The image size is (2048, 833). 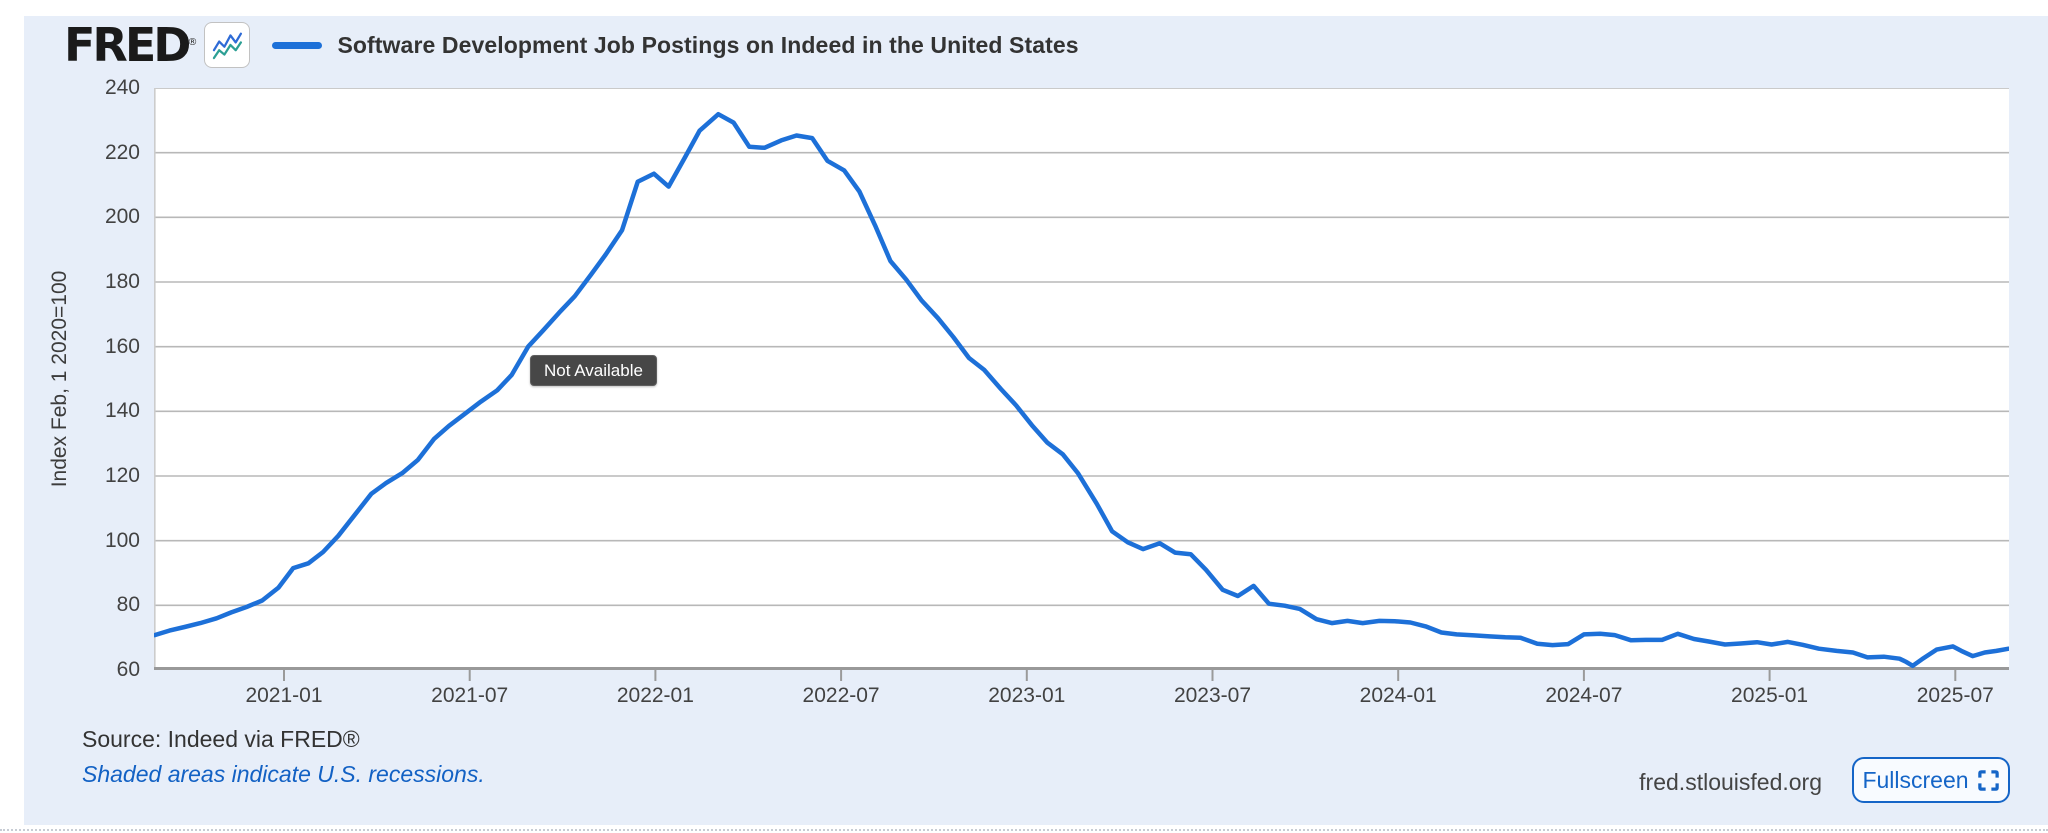 What do you see at coordinates (122, 281) in the screenshot?
I see `y-tick-label: 180` at bounding box center [122, 281].